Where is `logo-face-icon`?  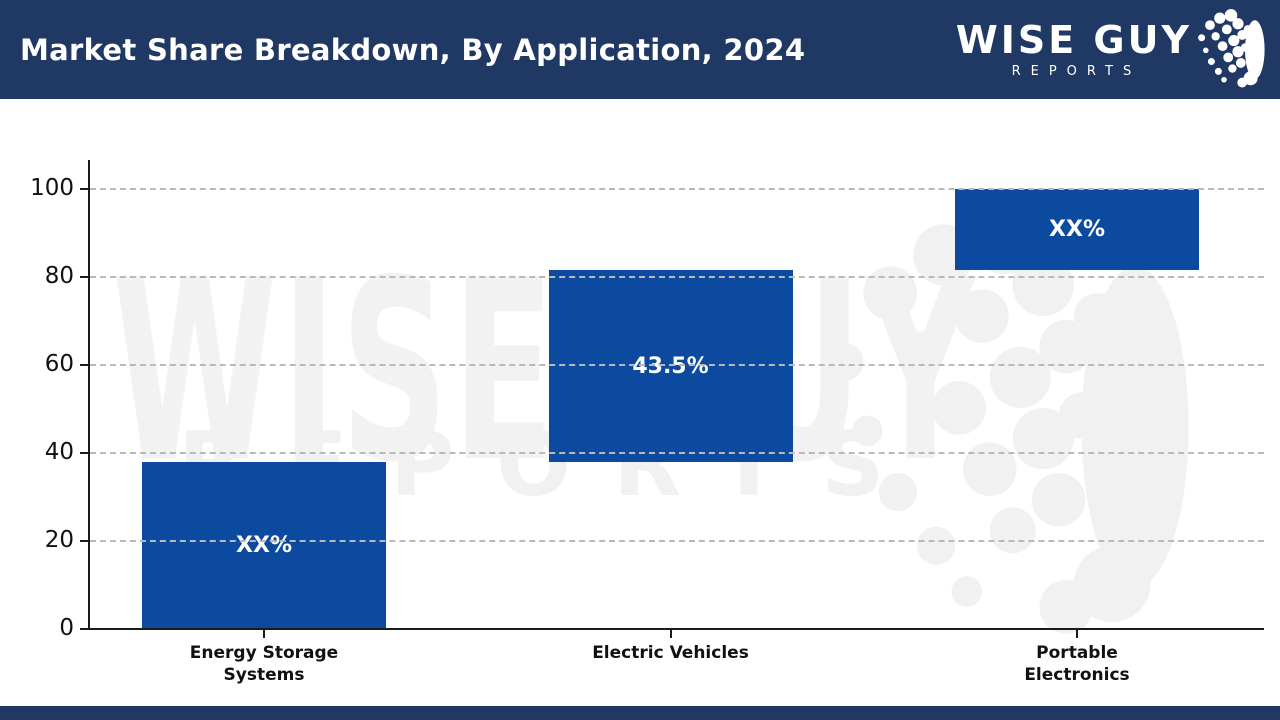
logo-face-icon is located at coordinates (1231, 47).